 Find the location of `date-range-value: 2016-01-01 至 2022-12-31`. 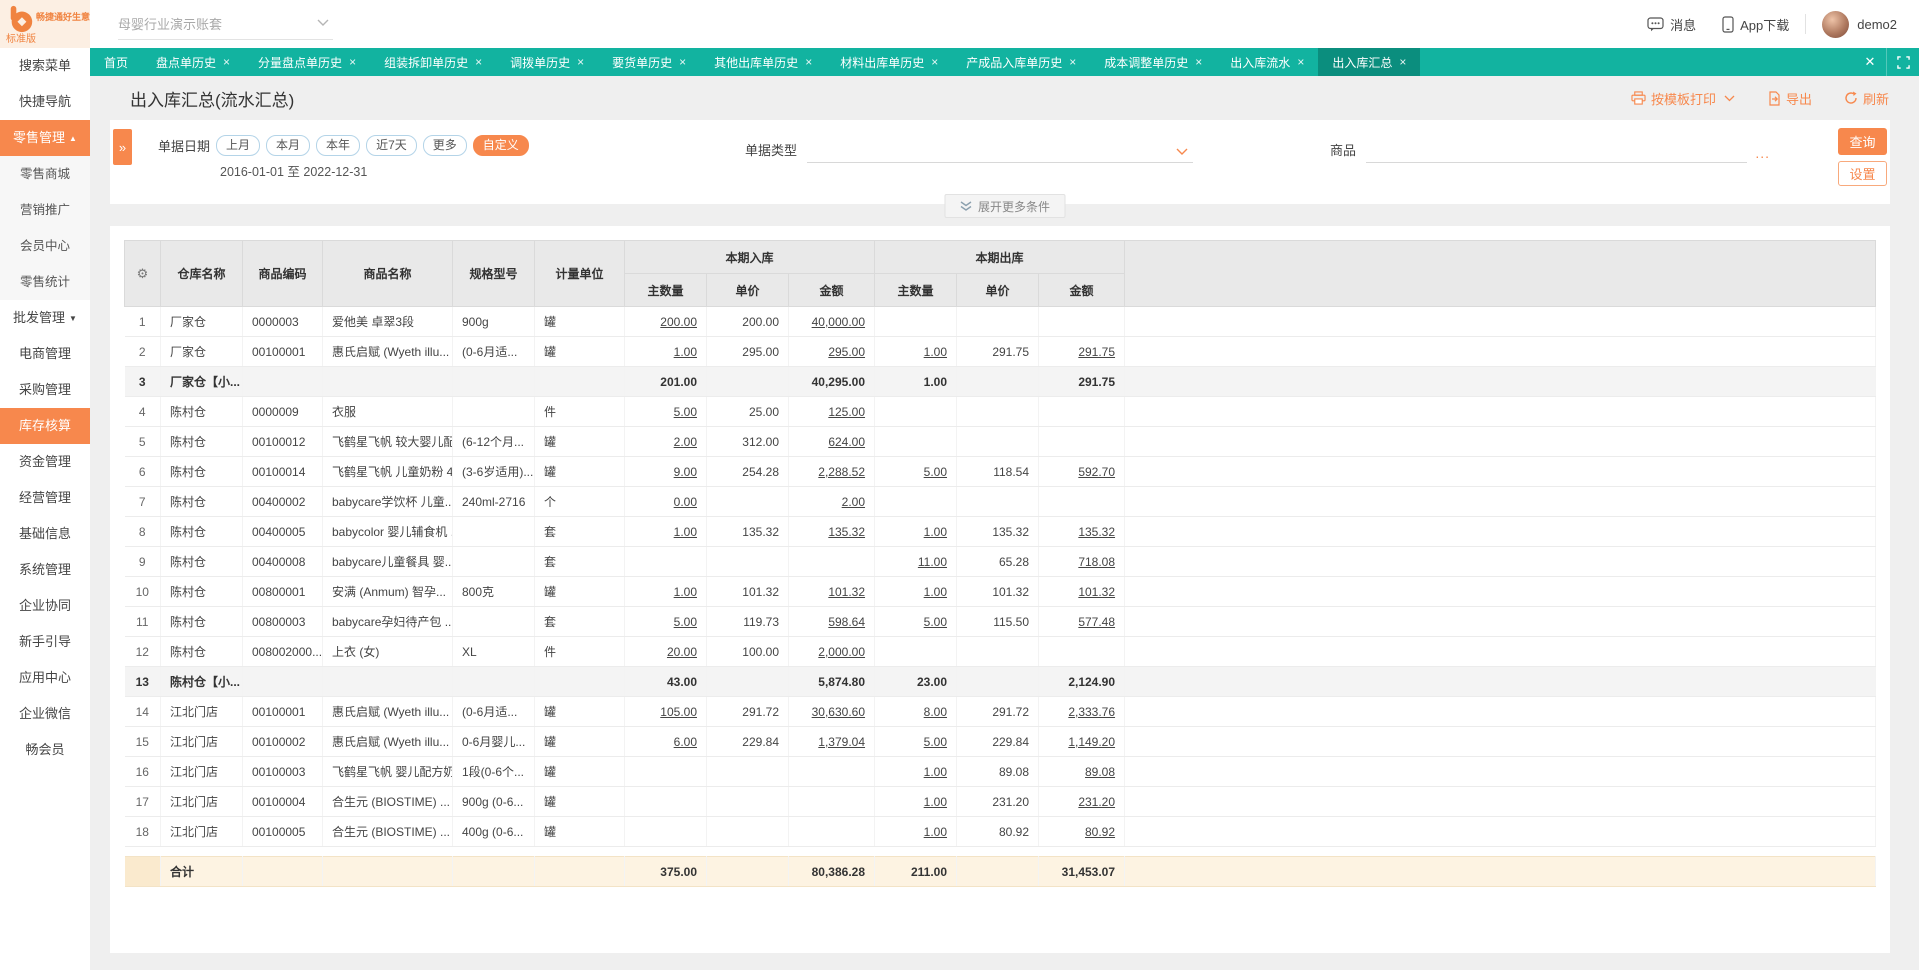

date-range-value: 2016-01-01 至 2022-12-31 is located at coordinates (294, 172).